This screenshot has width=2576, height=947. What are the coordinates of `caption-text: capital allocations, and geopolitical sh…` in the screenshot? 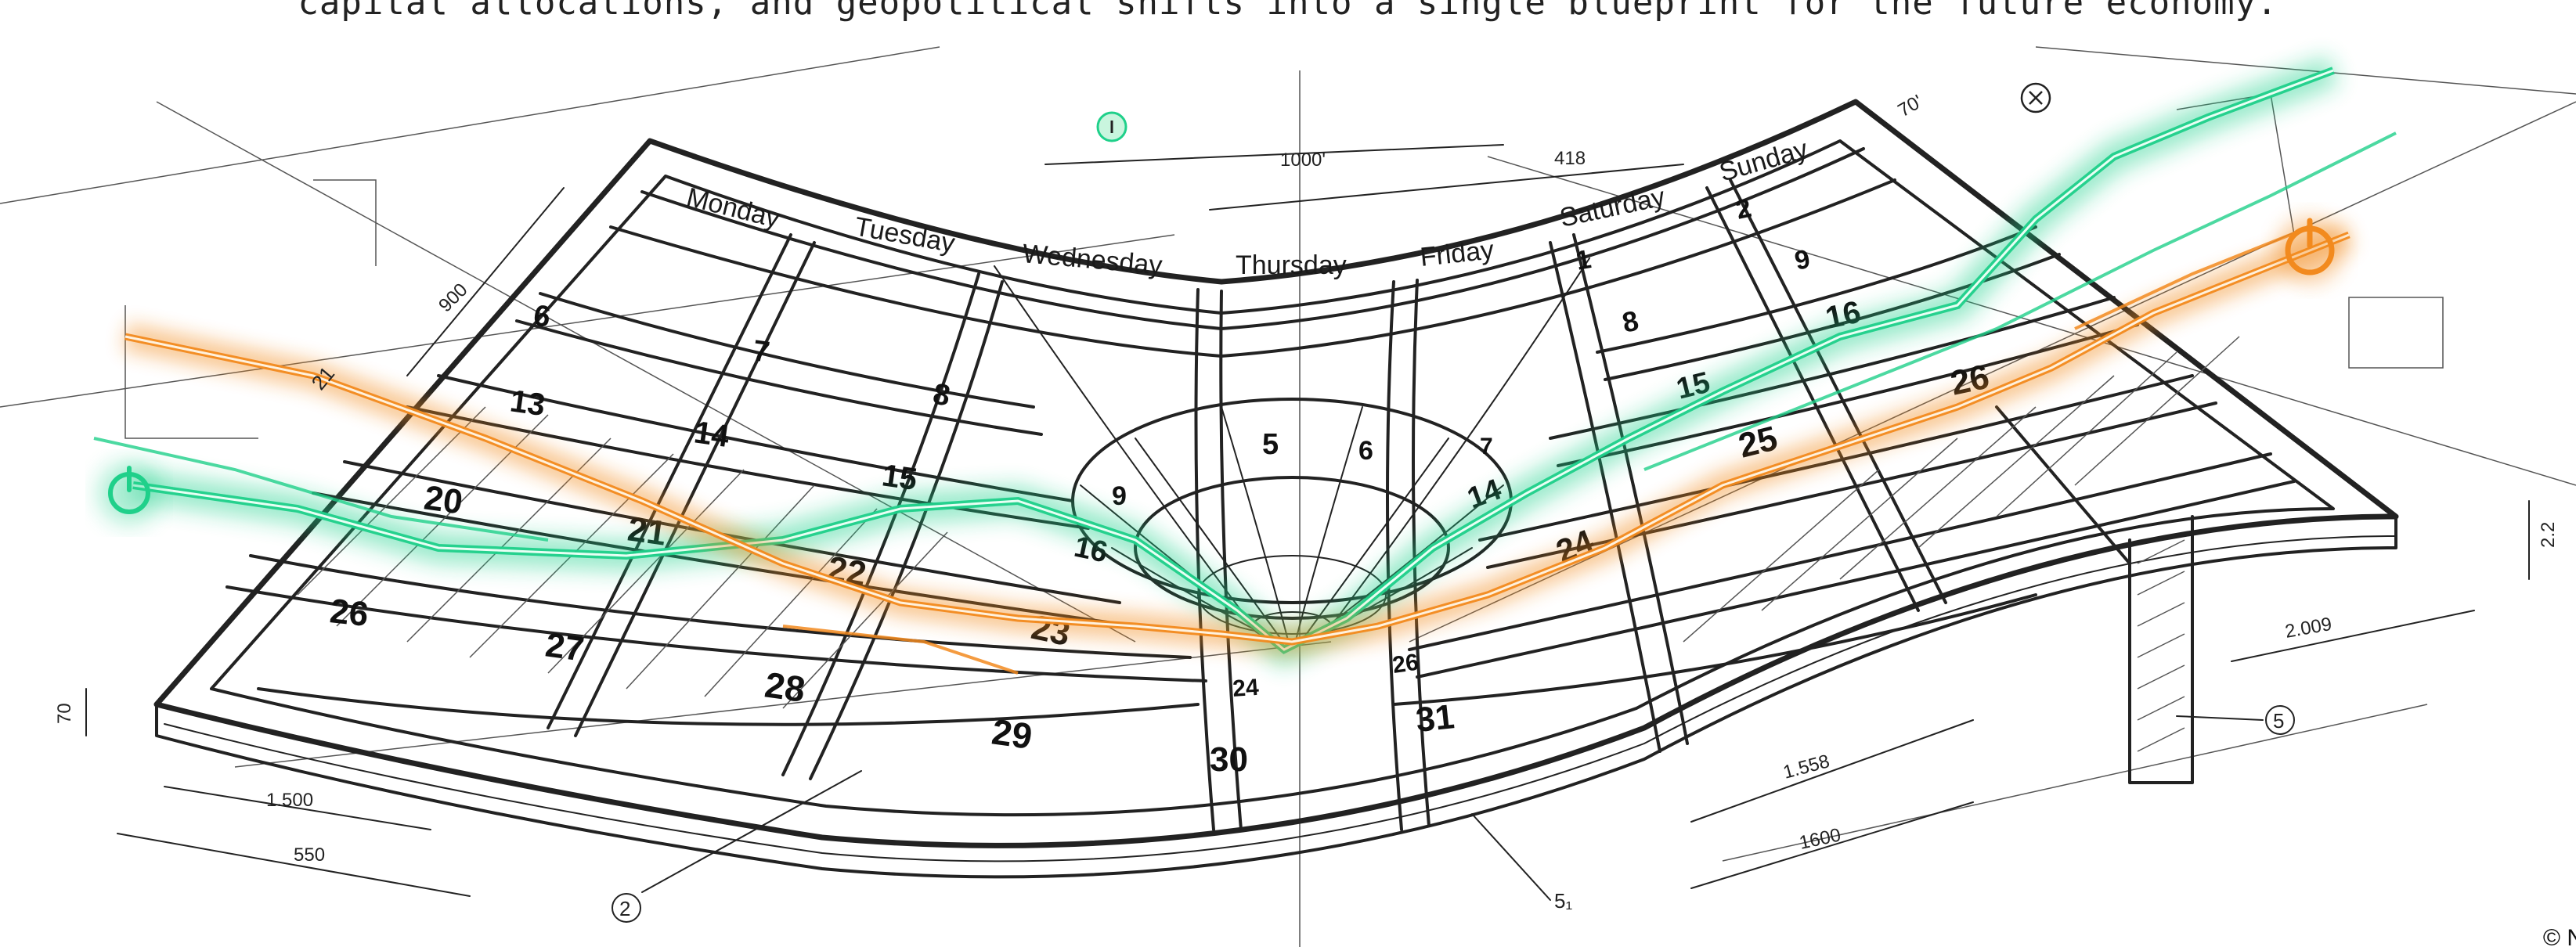 It's located at (1288, 12).